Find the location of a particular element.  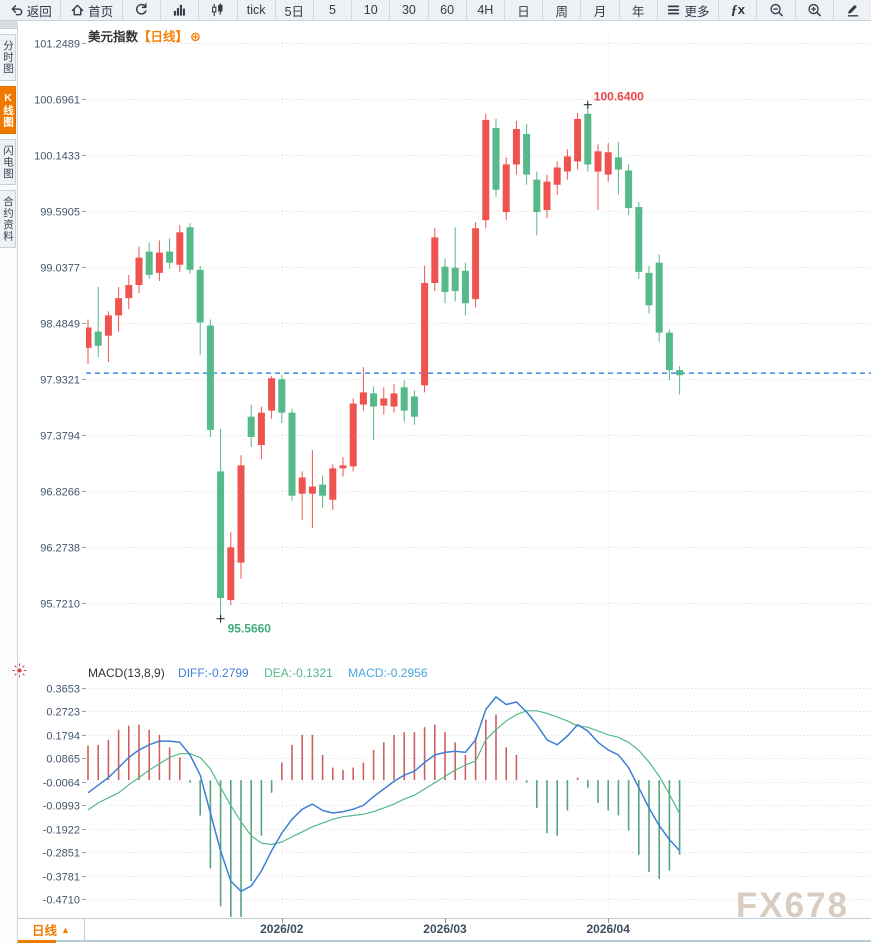

toolbar-button-label: 月 is located at coordinates (600, 11).